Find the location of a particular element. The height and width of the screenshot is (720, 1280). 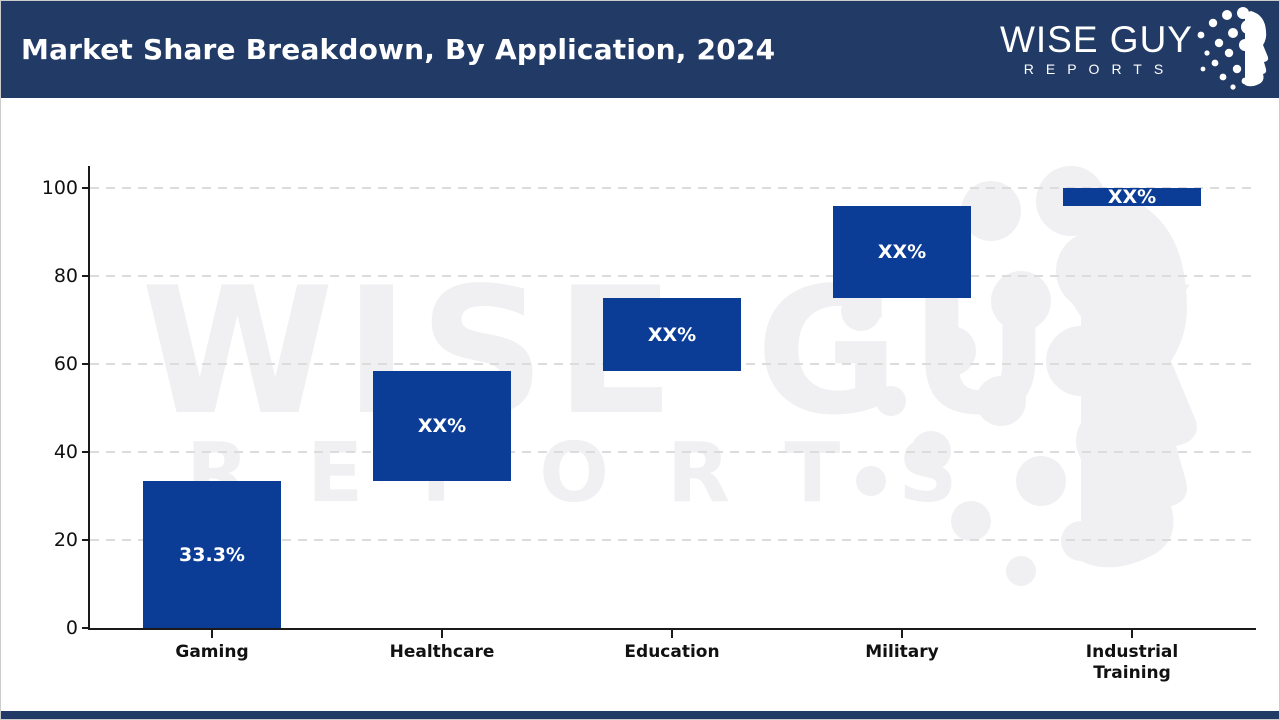

bar-military: XX% is located at coordinates (902, 252).